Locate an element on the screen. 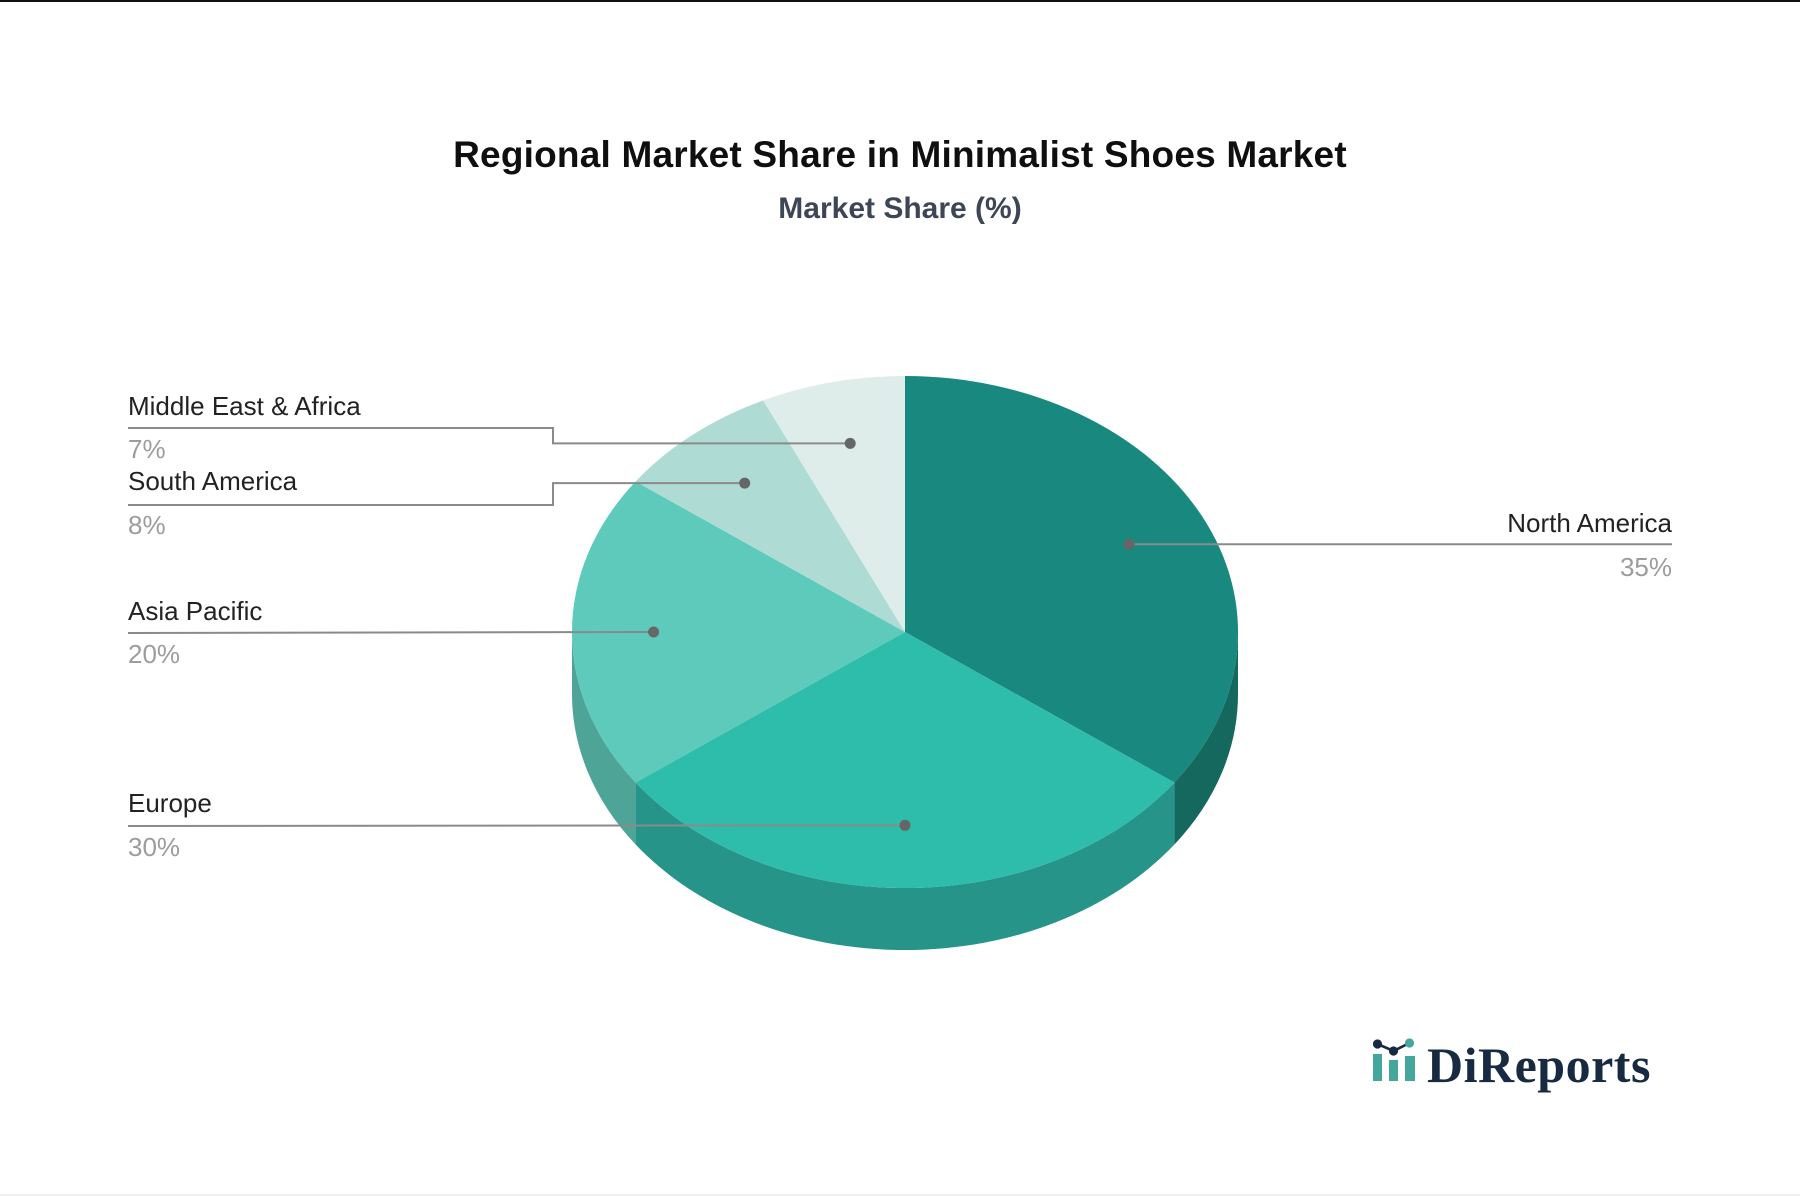  pie-label-value: 8% is located at coordinates (147, 525).